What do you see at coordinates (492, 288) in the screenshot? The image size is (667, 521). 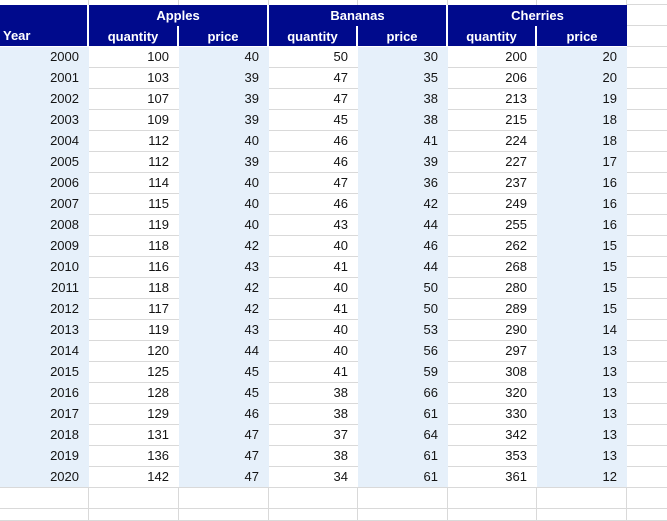 I see `cell-cherries-quantity: 280` at bounding box center [492, 288].